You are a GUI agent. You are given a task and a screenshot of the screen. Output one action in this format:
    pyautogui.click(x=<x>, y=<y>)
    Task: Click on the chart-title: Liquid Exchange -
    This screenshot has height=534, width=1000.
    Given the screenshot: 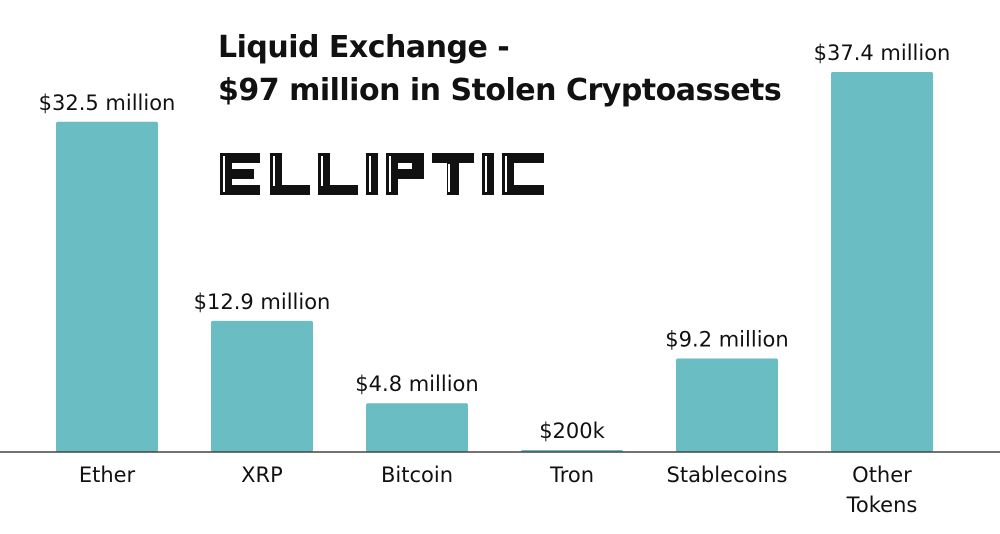 What is the action you would take?
    pyautogui.click(x=364, y=47)
    